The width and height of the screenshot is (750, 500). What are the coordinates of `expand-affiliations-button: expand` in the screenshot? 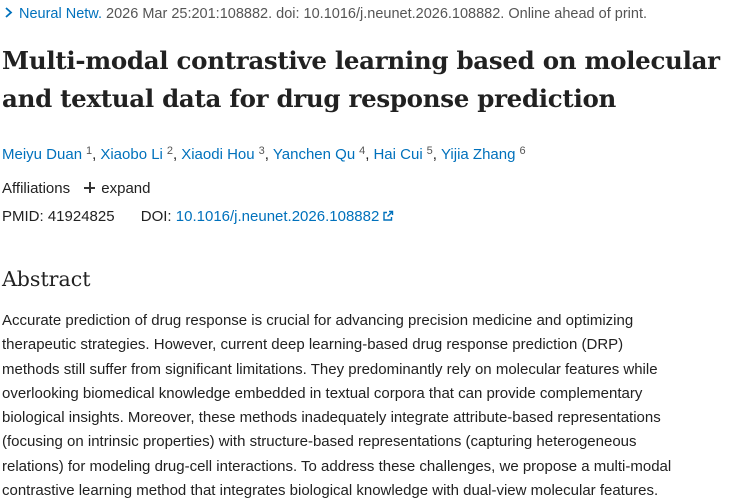 It's located at (117, 189).